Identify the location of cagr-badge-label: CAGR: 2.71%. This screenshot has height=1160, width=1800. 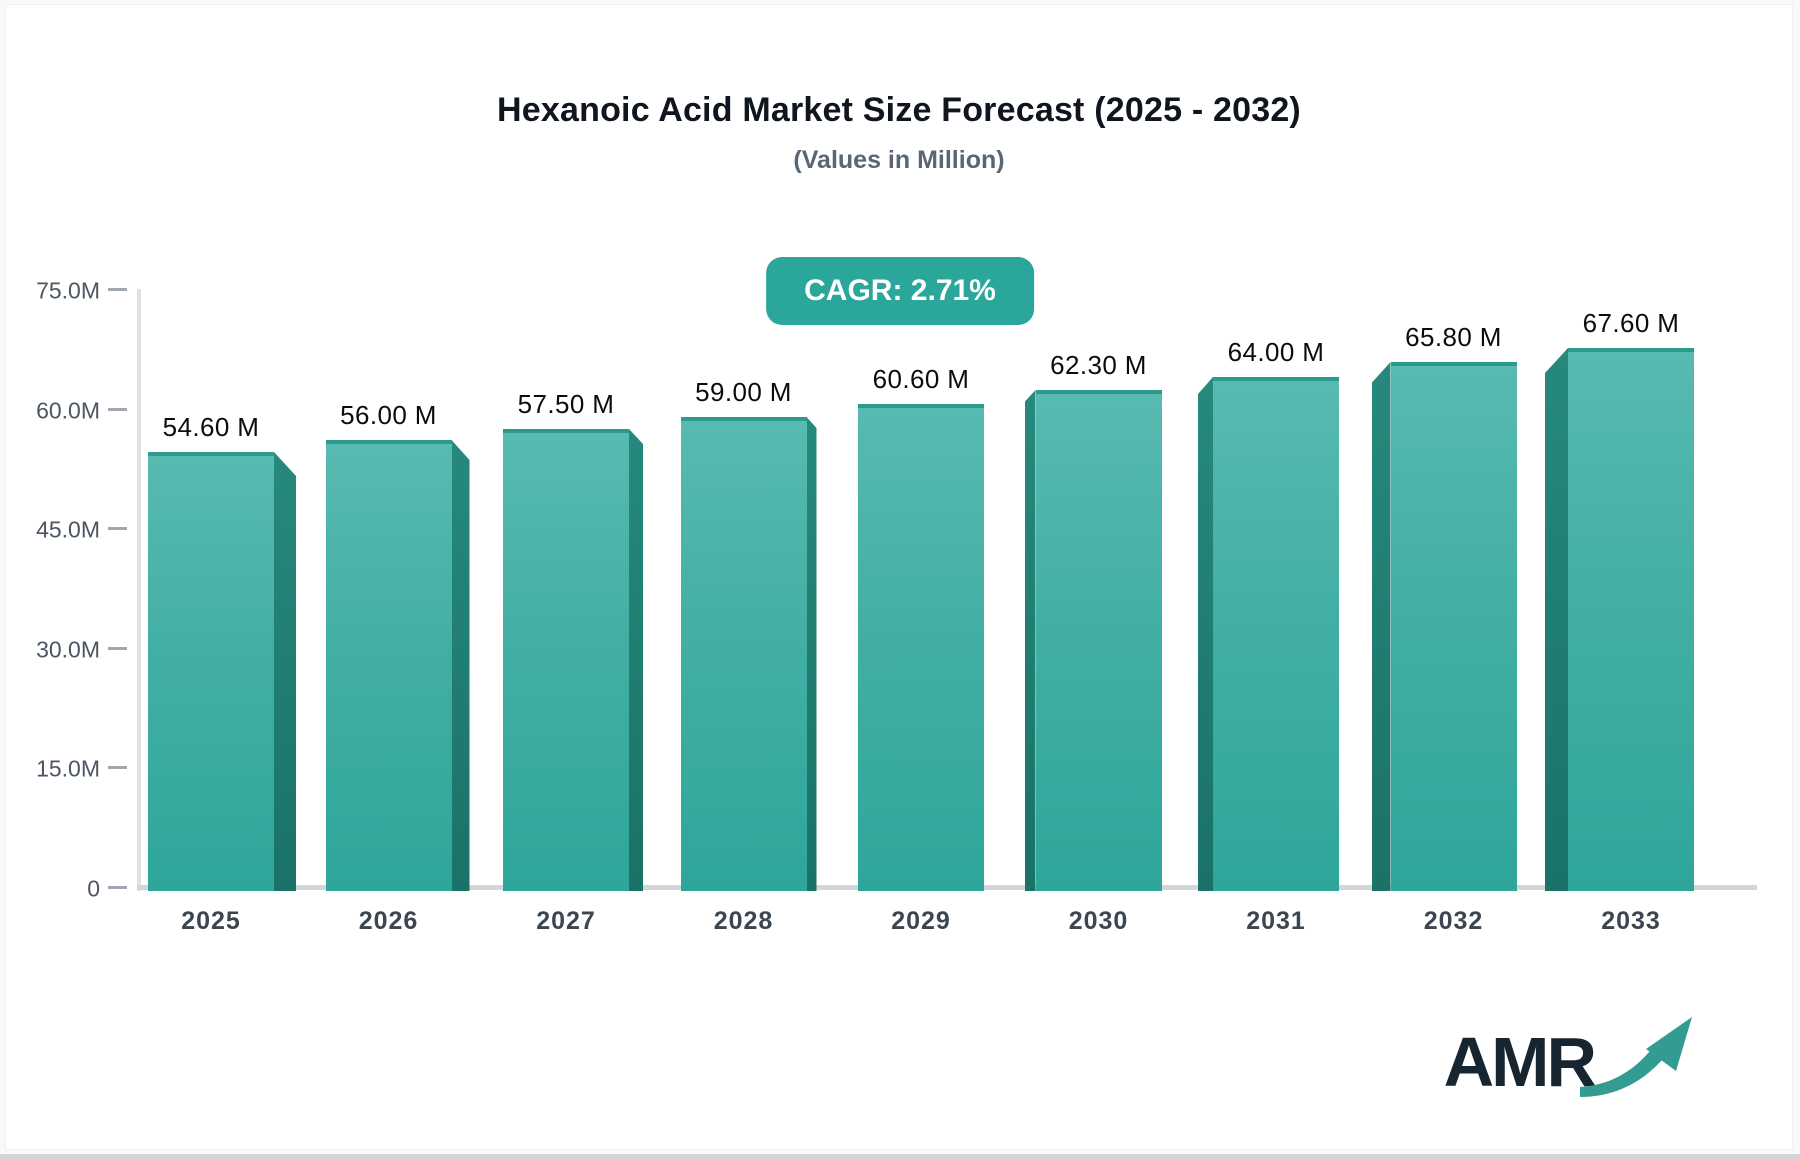
(900, 290).